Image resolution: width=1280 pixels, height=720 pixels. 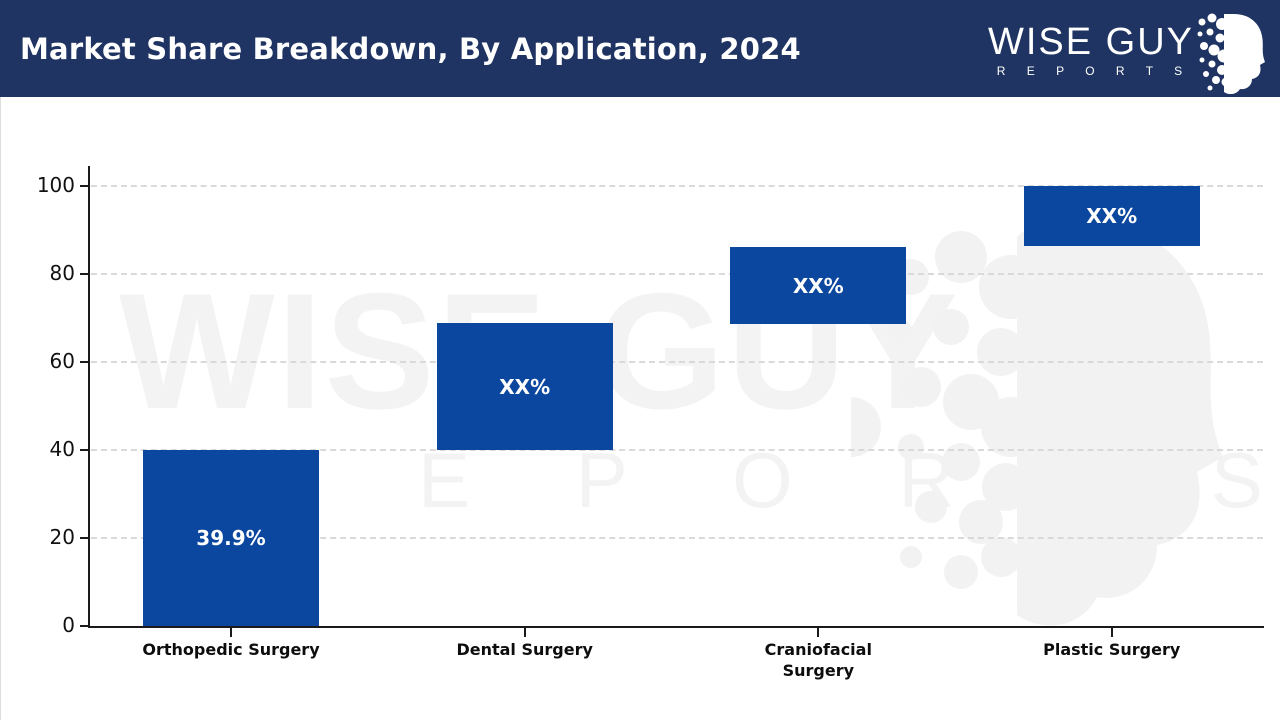 What do you see at coordinates (1231, 53) in the screenshot?
I see `brand-face-icon` at bounding box center [1231, 53].